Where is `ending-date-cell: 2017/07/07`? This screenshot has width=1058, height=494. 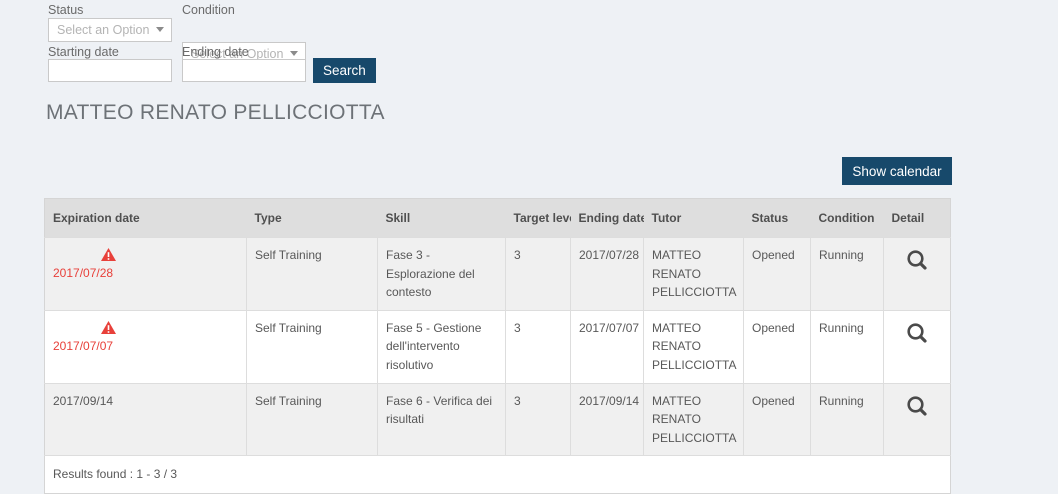 ending-date-cell: 2017/07/07 is located at coordinates (607, 346).